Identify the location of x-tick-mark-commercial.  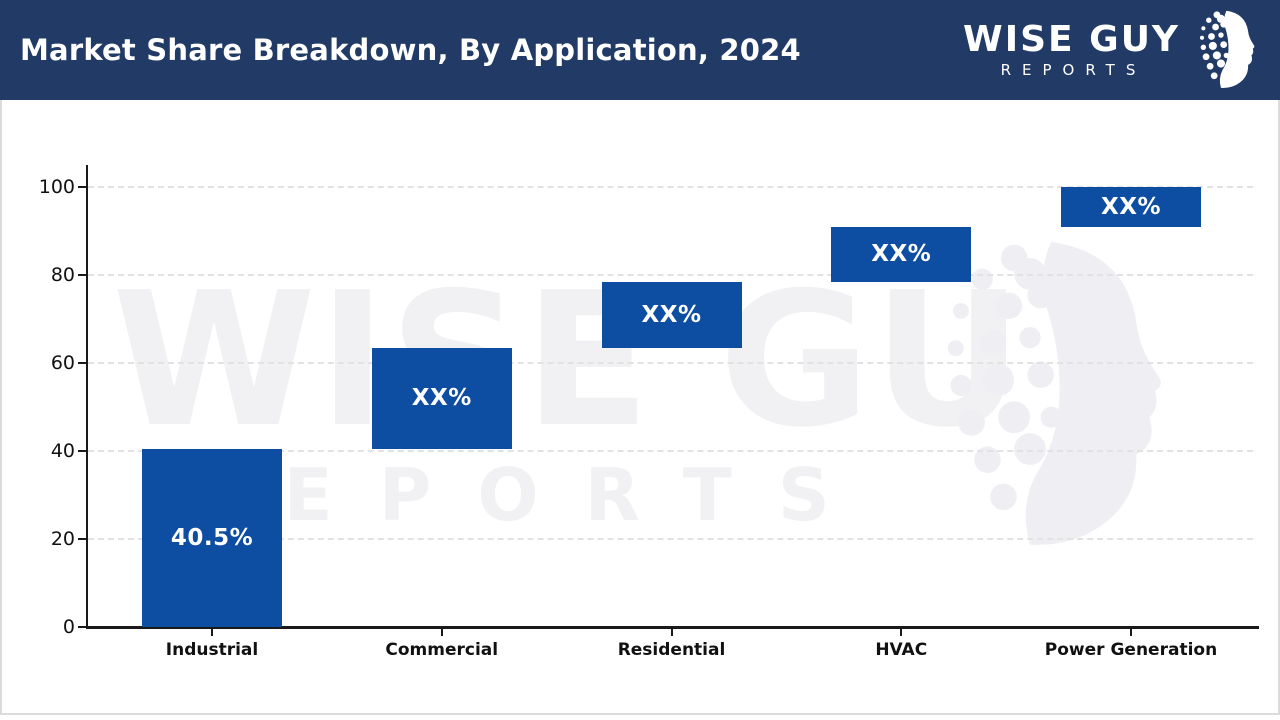
(441, 632).